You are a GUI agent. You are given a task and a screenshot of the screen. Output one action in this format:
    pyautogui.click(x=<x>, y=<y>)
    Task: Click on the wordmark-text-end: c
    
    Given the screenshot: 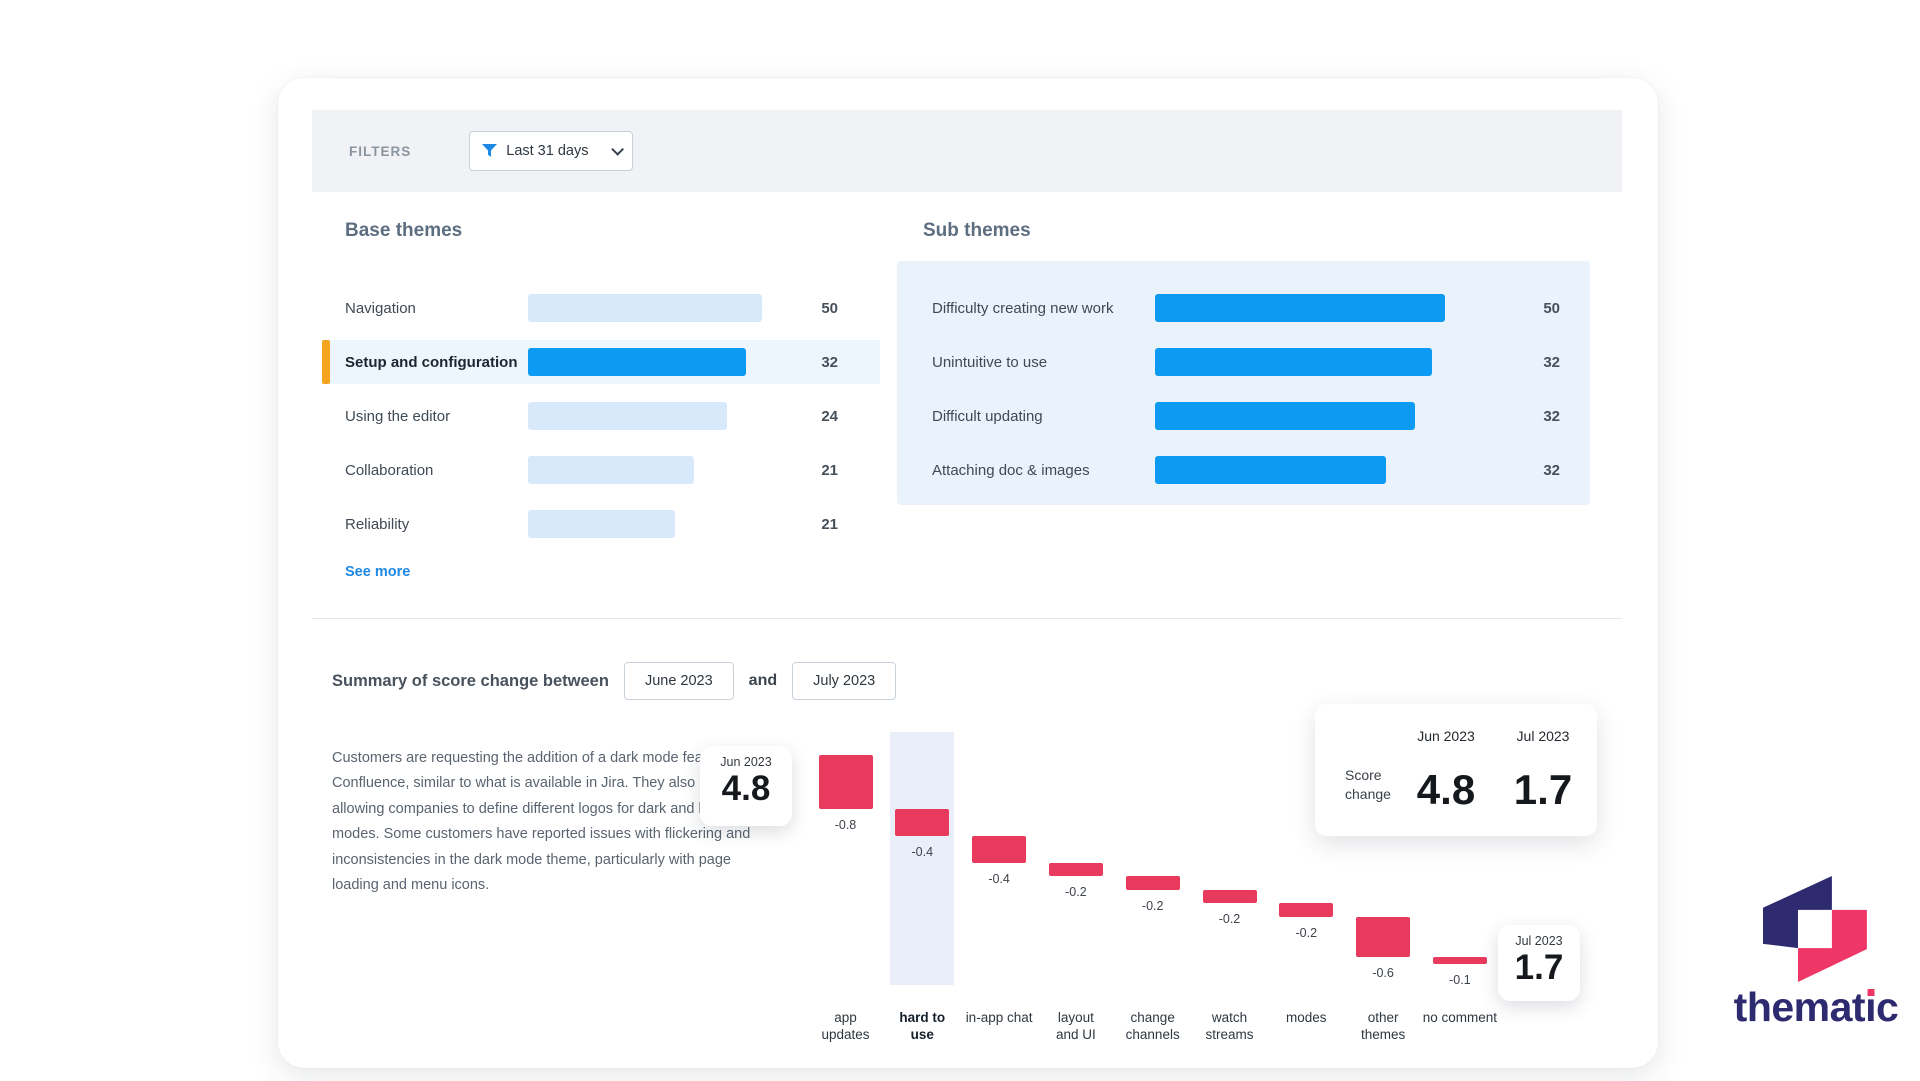 What is the action you would take?
    pyautogui.click(x=1887, y=1007)
    